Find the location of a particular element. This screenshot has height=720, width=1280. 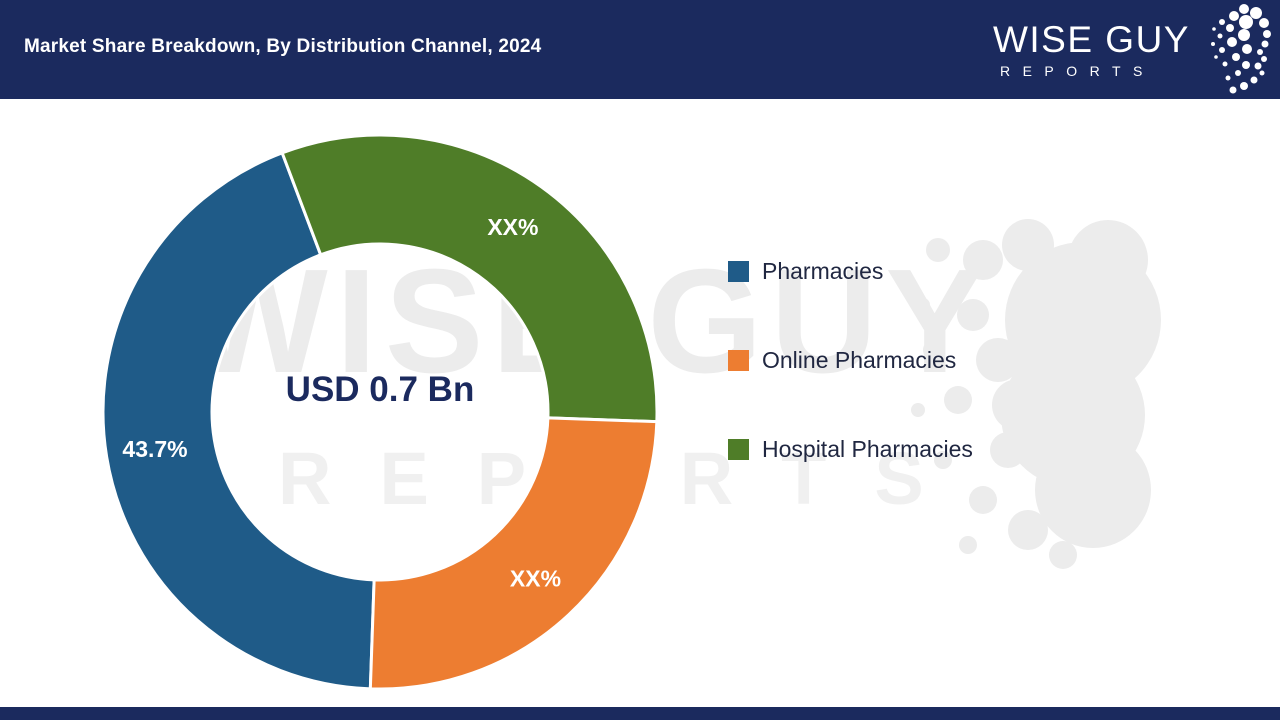

brand-name: WISE GUY is located at coordinates (1091, 40).